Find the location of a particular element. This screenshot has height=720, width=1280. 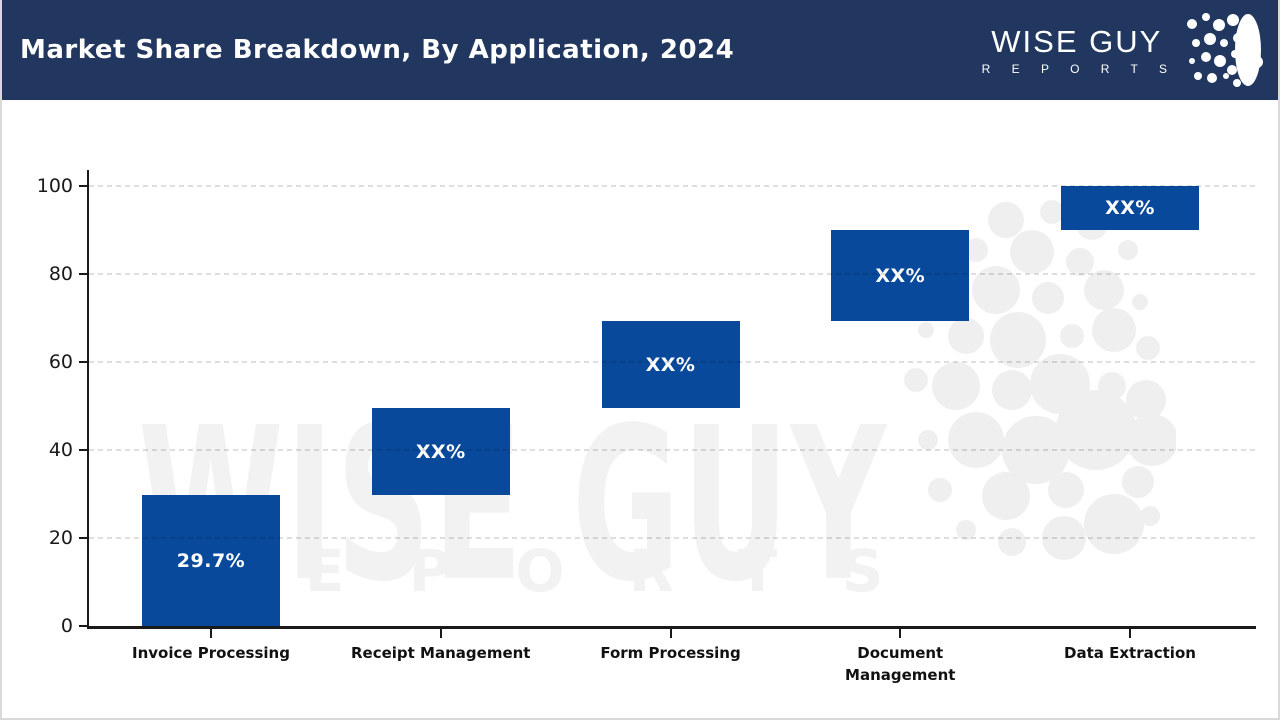

y-tick-label: 60 is located at coordinates (60, 362).